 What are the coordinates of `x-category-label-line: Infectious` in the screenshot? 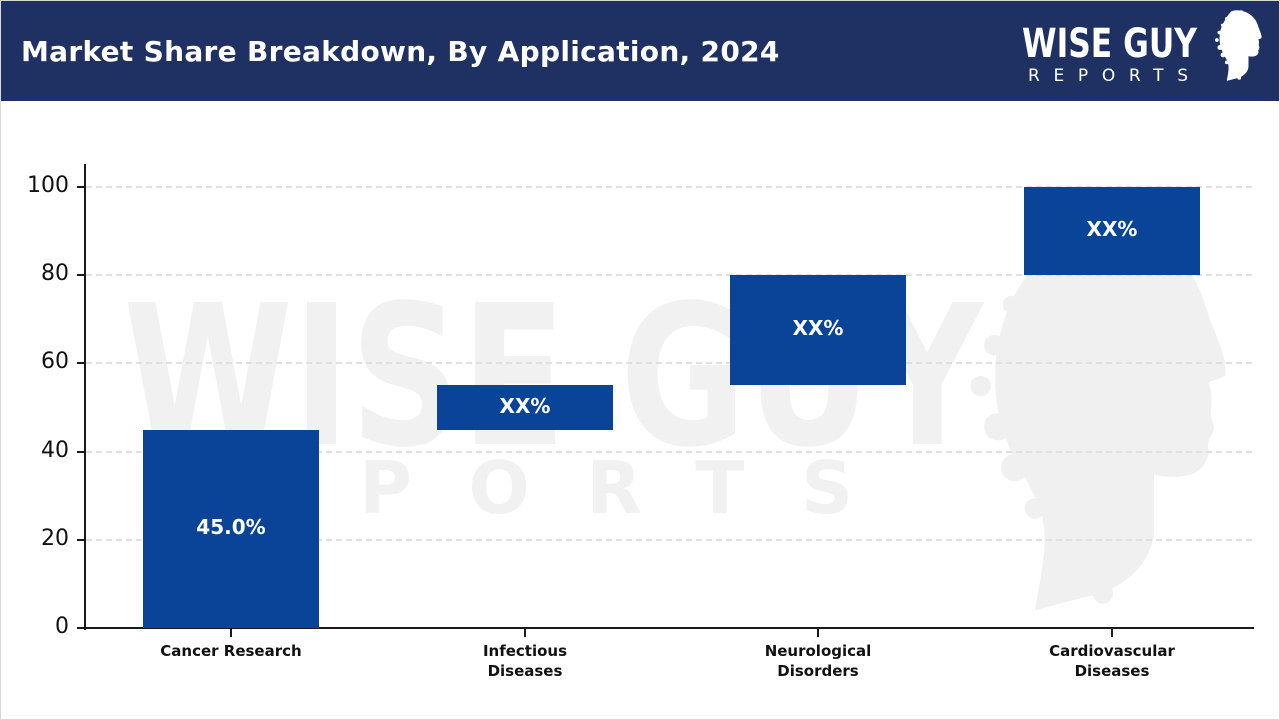 It's located at (525, 651).